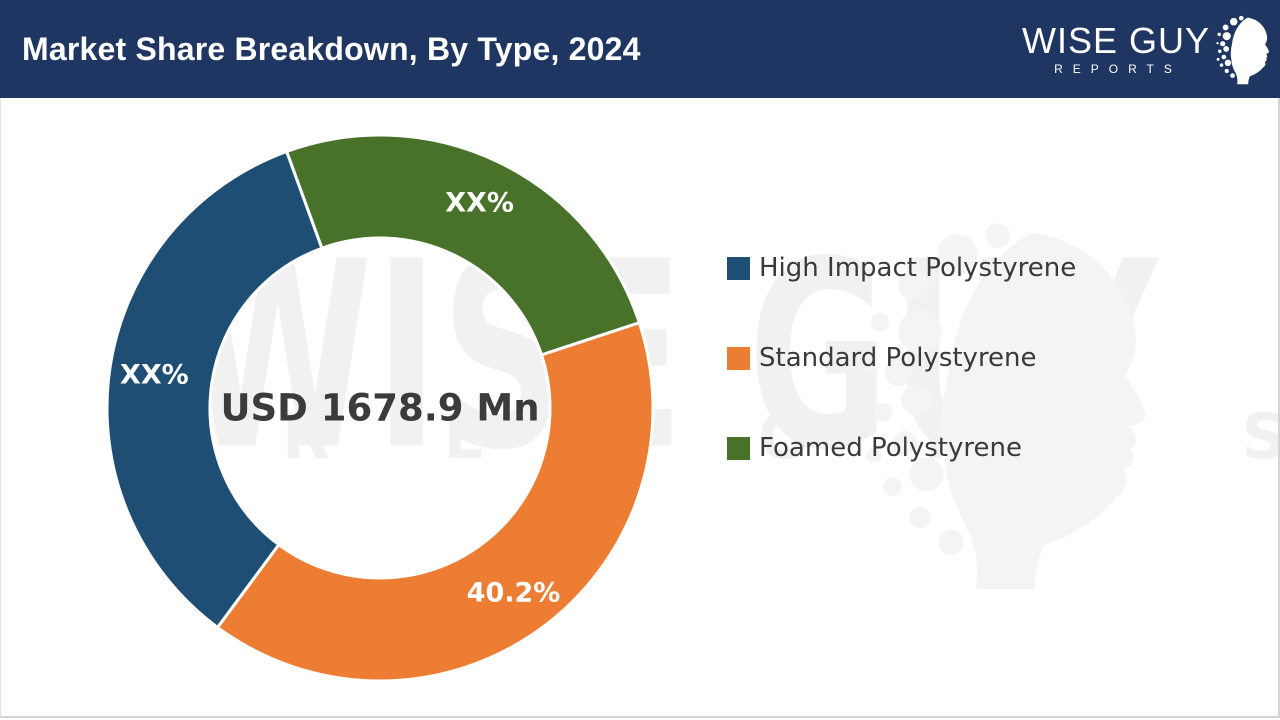 Image resolution: width=1280 pixels, height=720 pixels. Describe the element at coordinates (898, 358) in the screenshot. I see `legend-label: Standard Polystyrene` at that location.